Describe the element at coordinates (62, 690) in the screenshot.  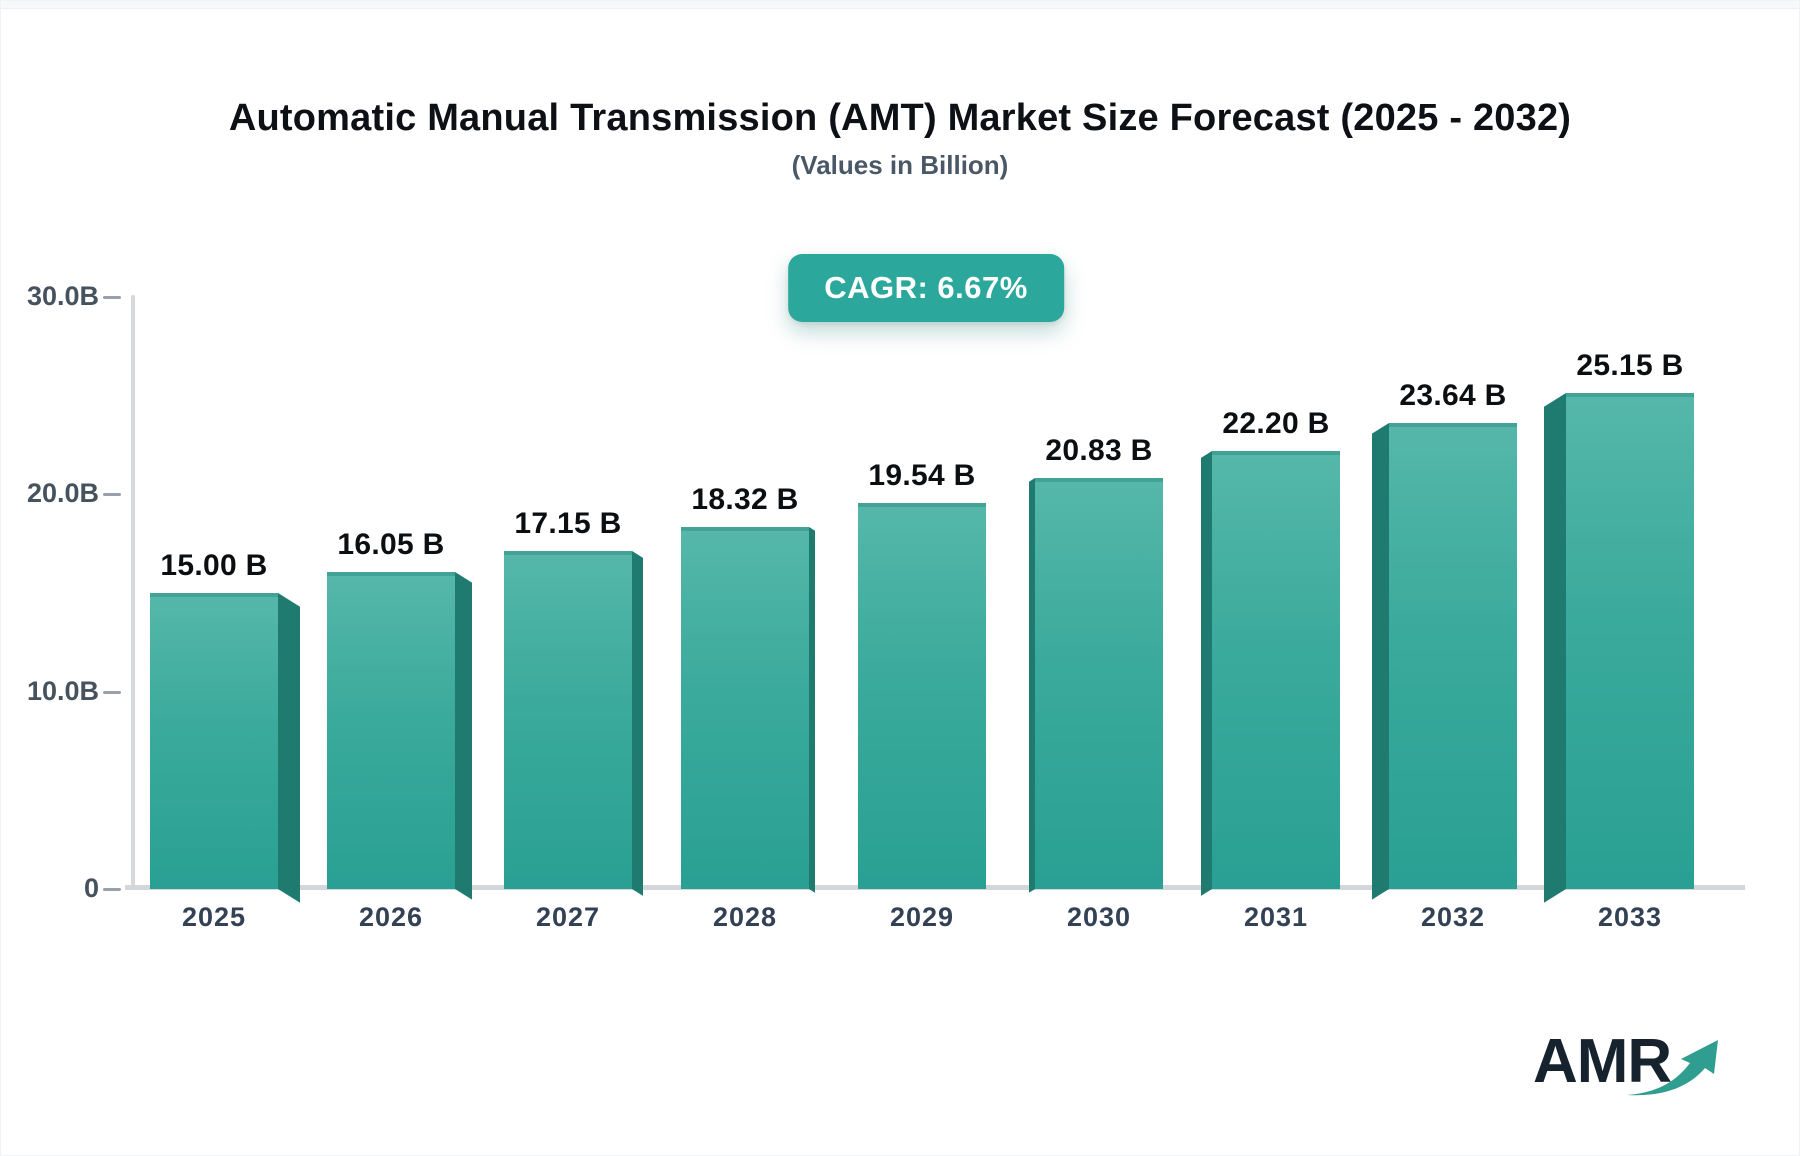
I see `y-tick-label: 10.0B` at that location.